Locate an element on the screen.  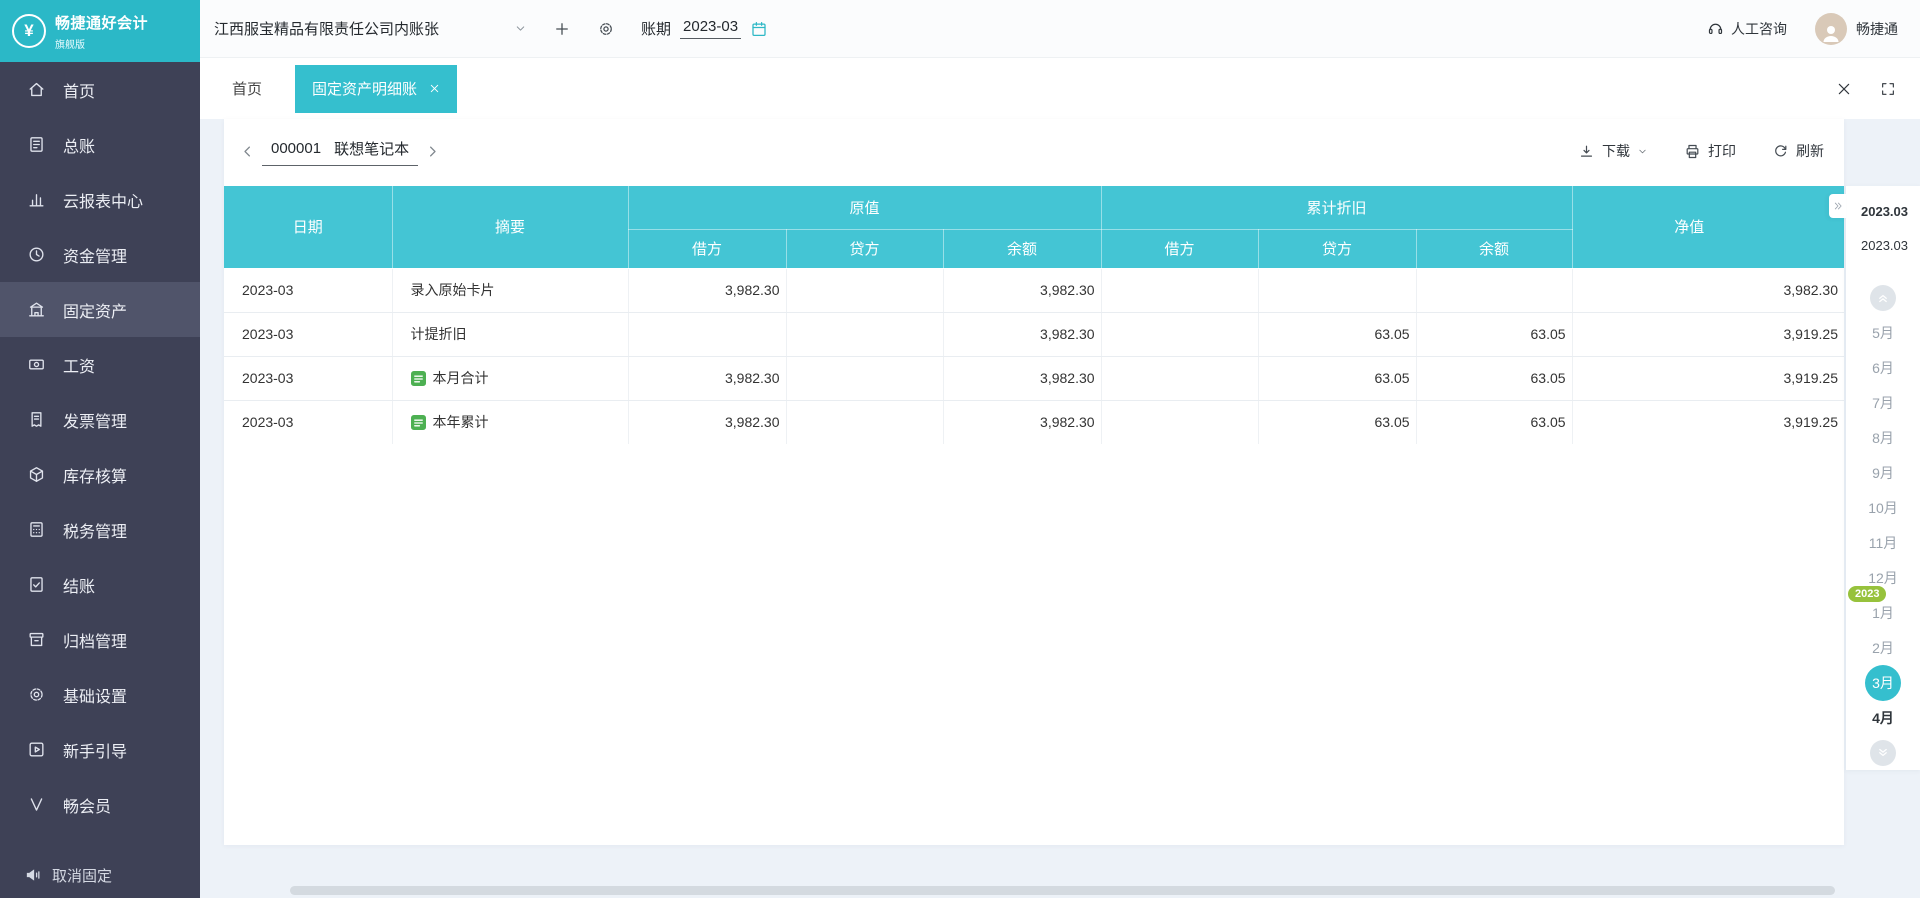
account-settings-button is located at coordinates (606, 29).